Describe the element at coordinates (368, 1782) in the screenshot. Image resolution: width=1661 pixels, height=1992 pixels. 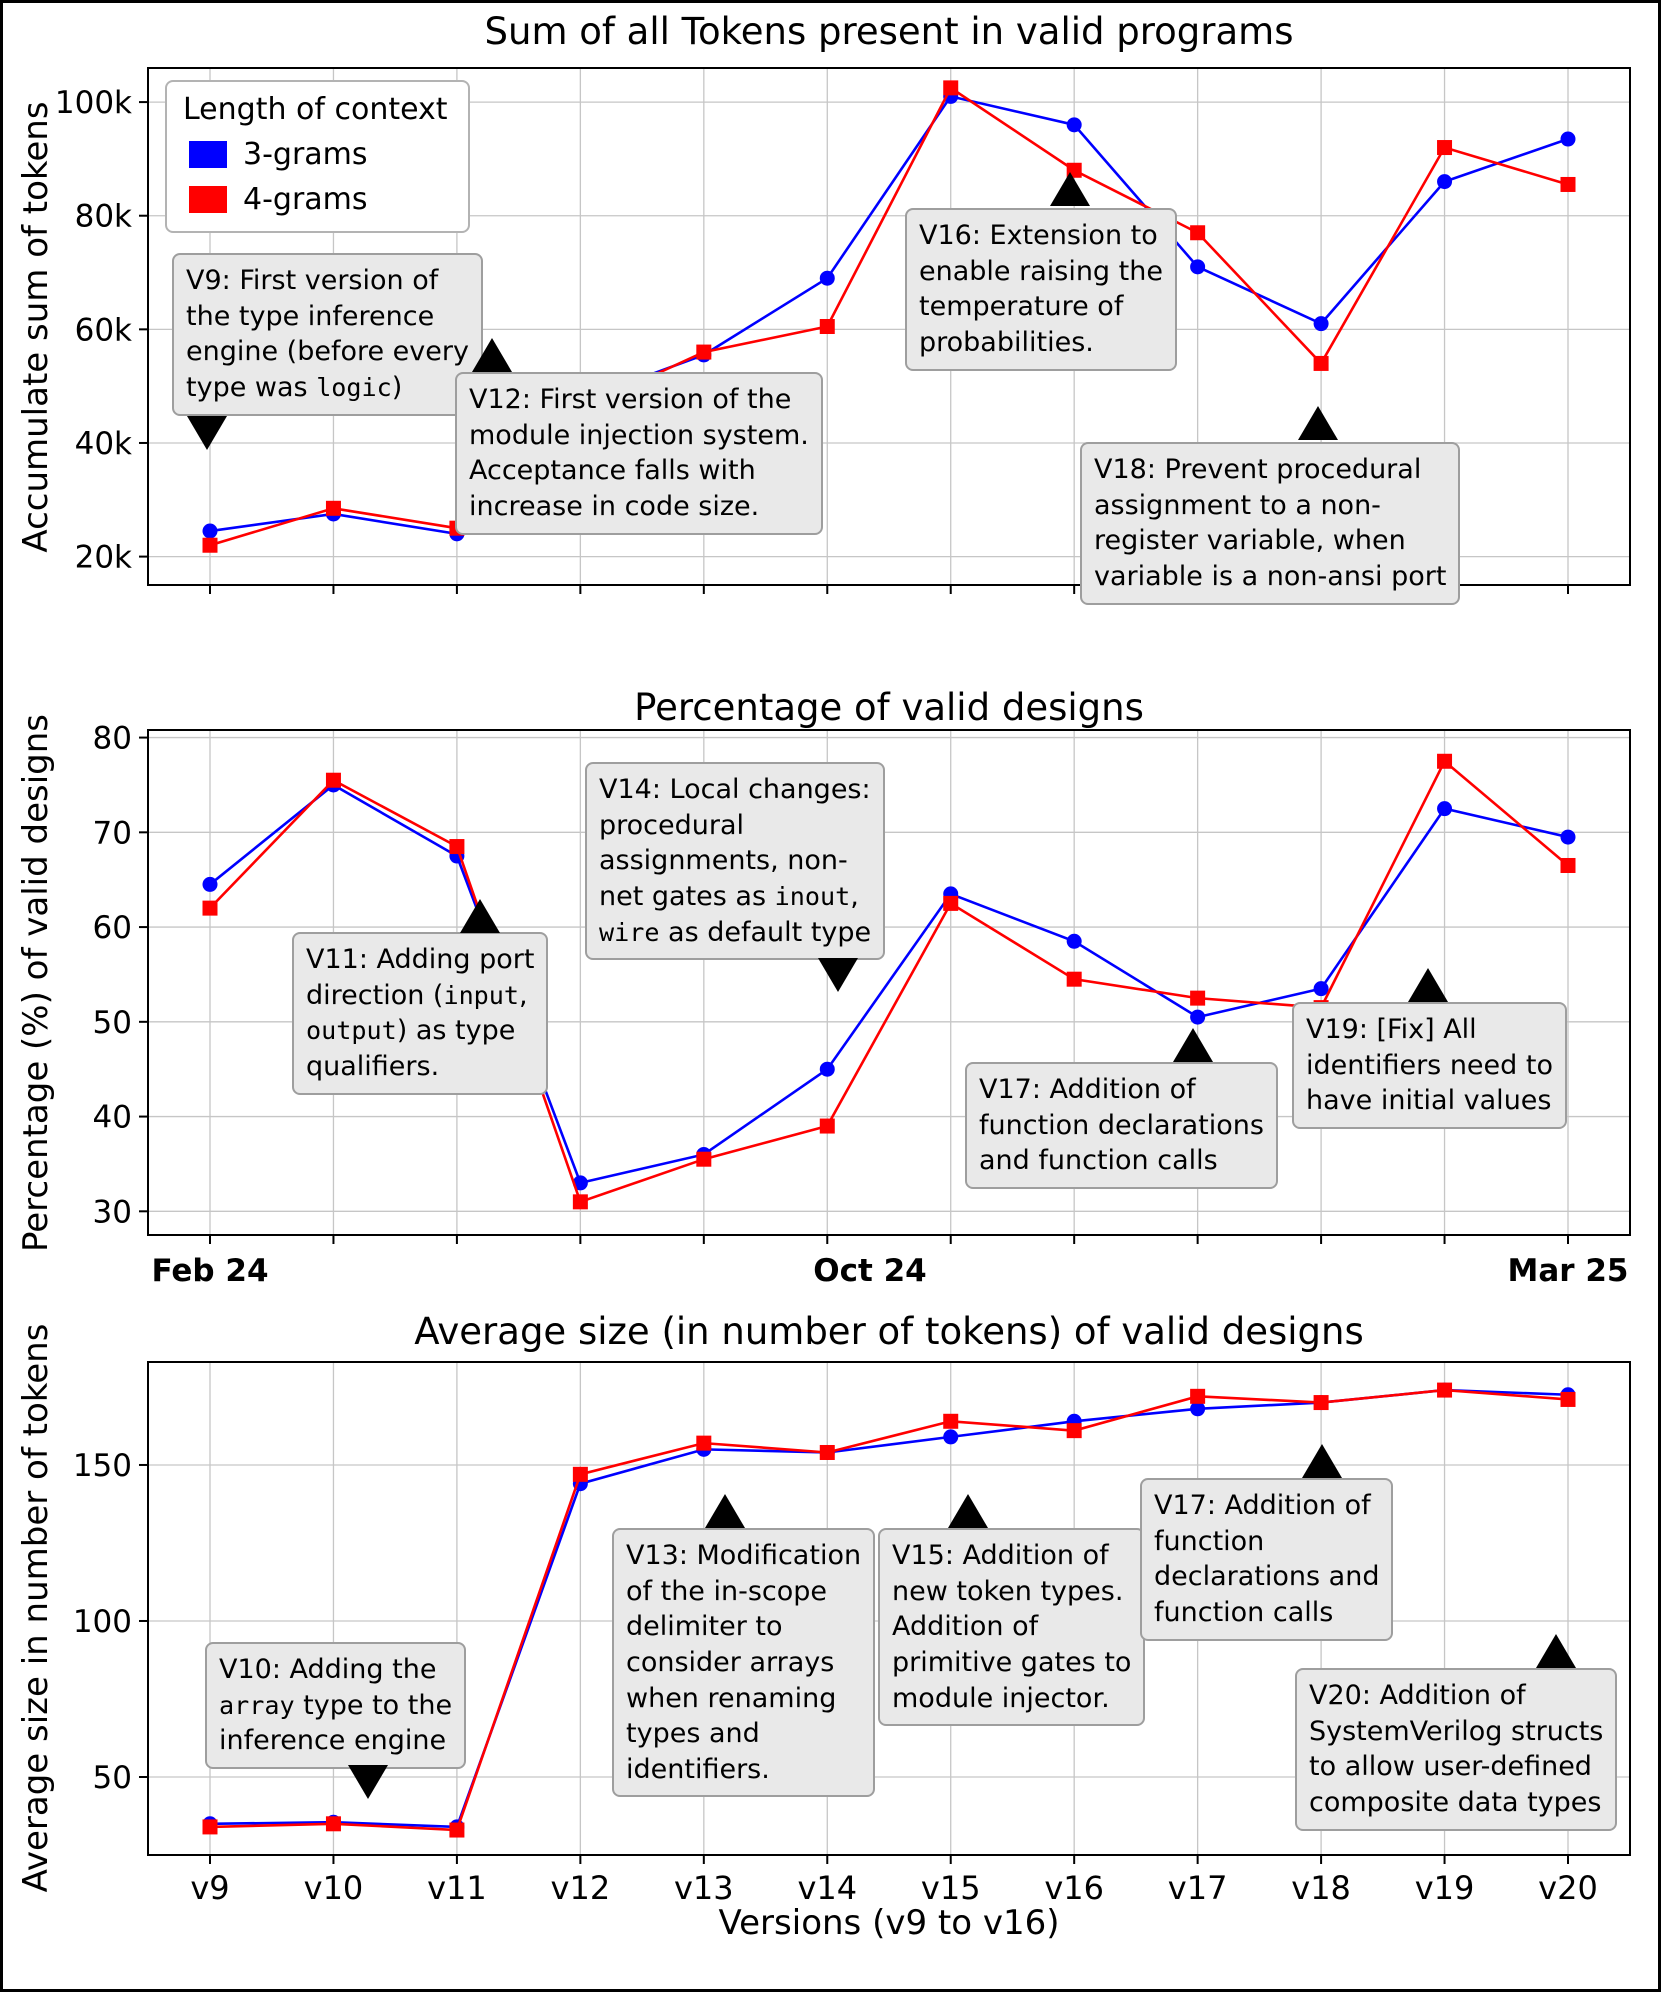
I see `annotation-arrow-v10-icon` at that location.